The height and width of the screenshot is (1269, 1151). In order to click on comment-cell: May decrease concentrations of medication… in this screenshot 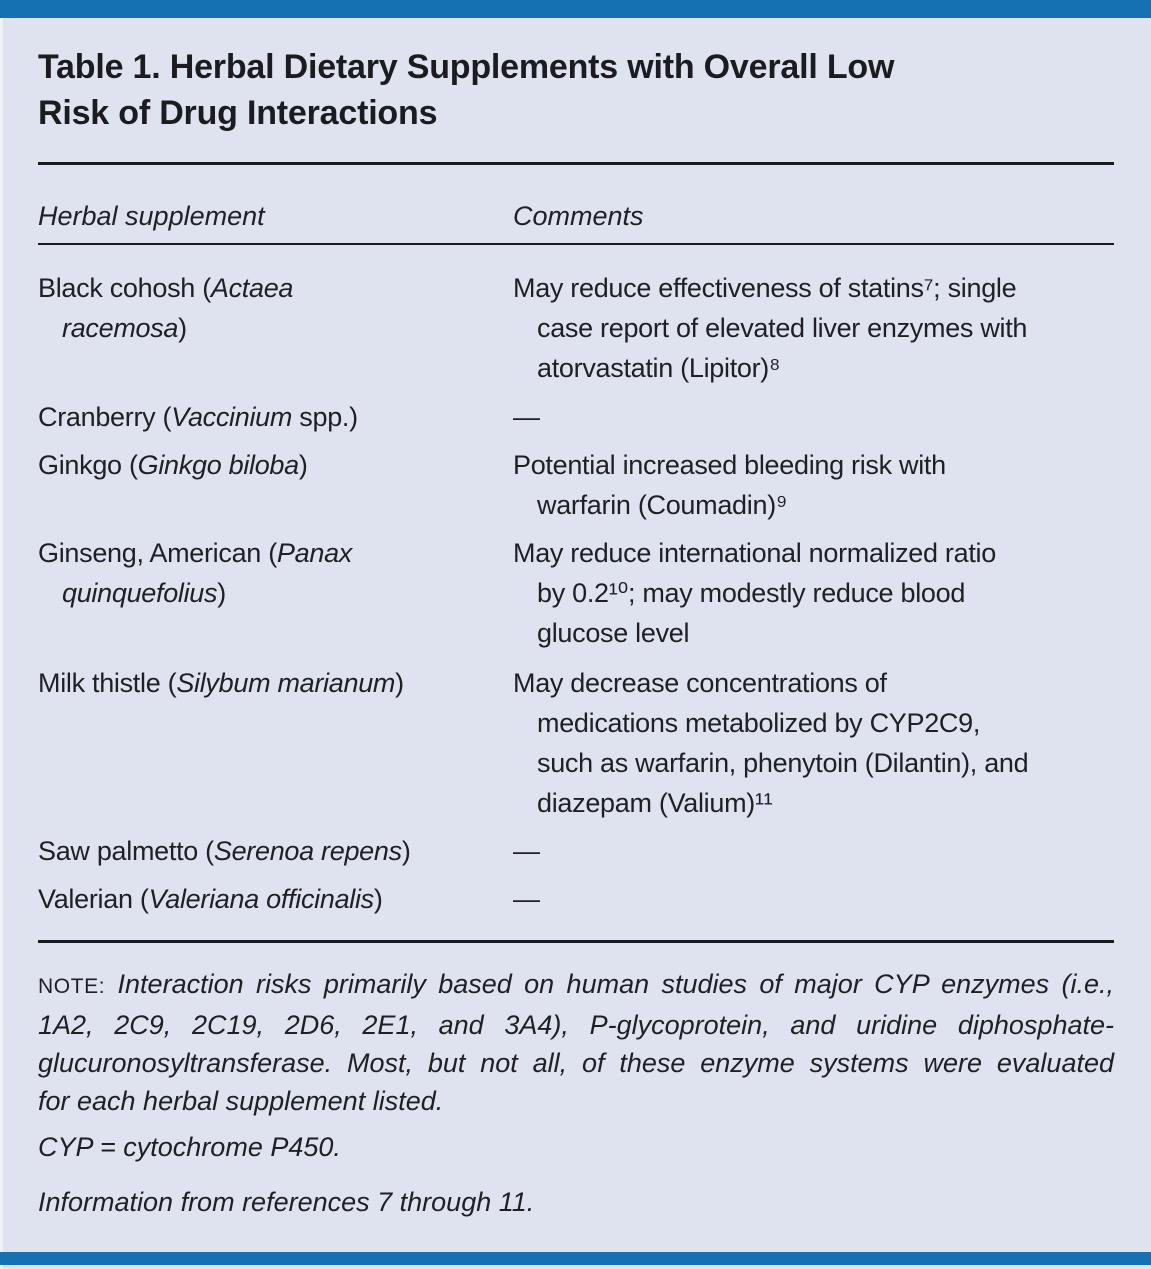, I will do `click(813, 743)`.